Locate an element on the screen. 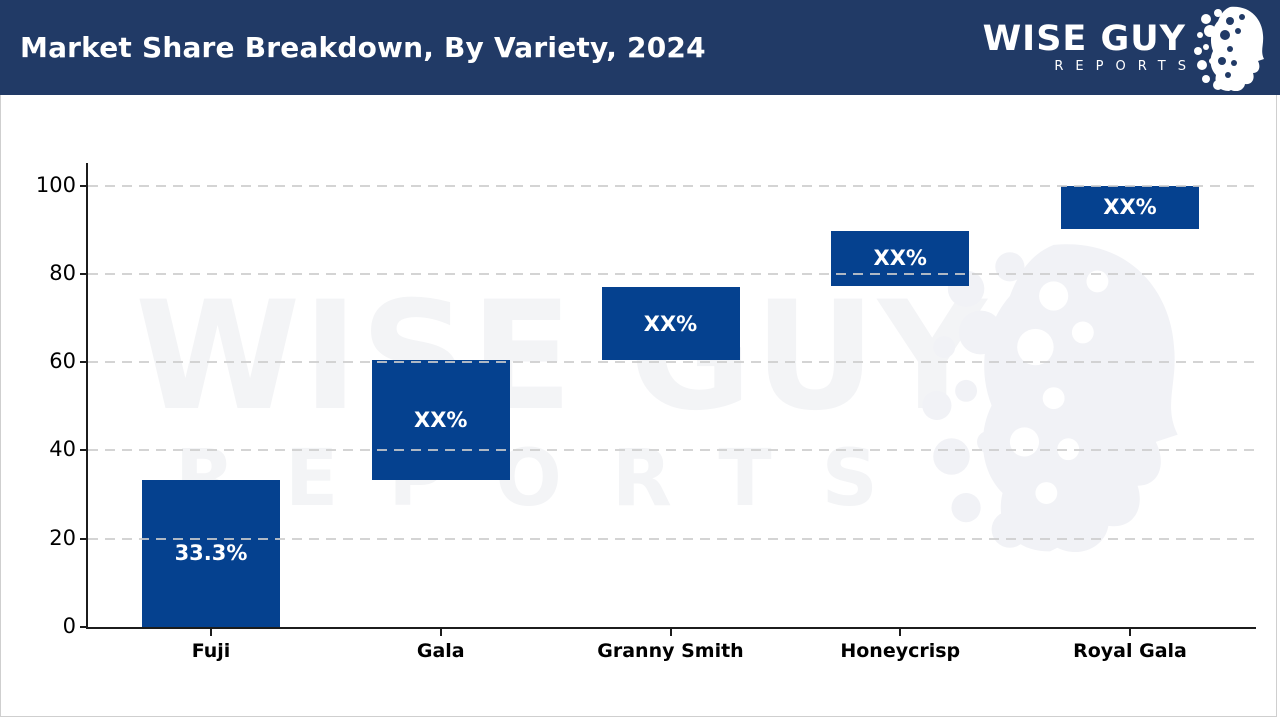 The height and width of the screenshot is (720, 1280). logo-text: WISE GUY REPORTS is located at coordinates (1084, 46).